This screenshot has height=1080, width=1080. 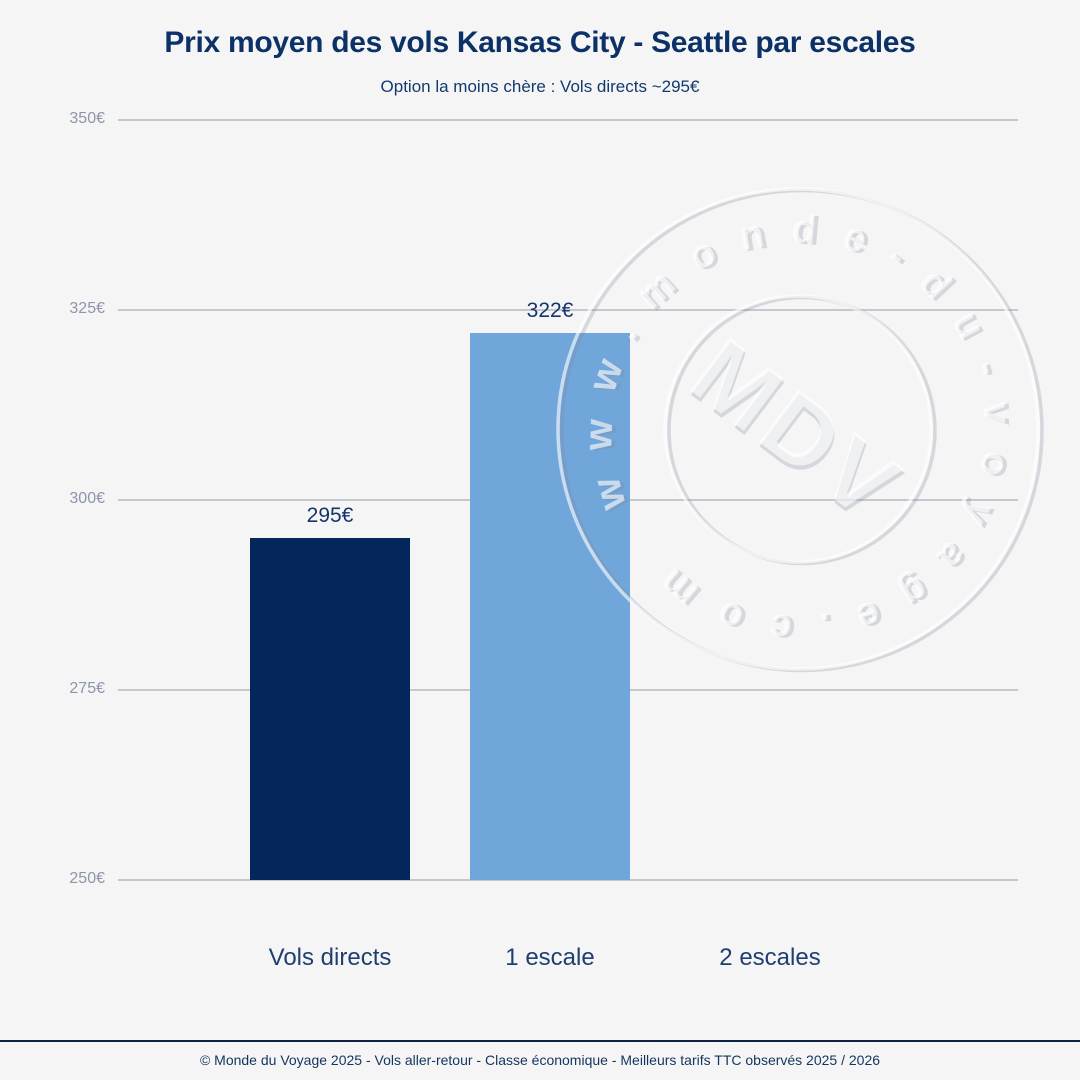 I want to click on category-label-vols-directs: Vols directs, so click(x=330, y=957).